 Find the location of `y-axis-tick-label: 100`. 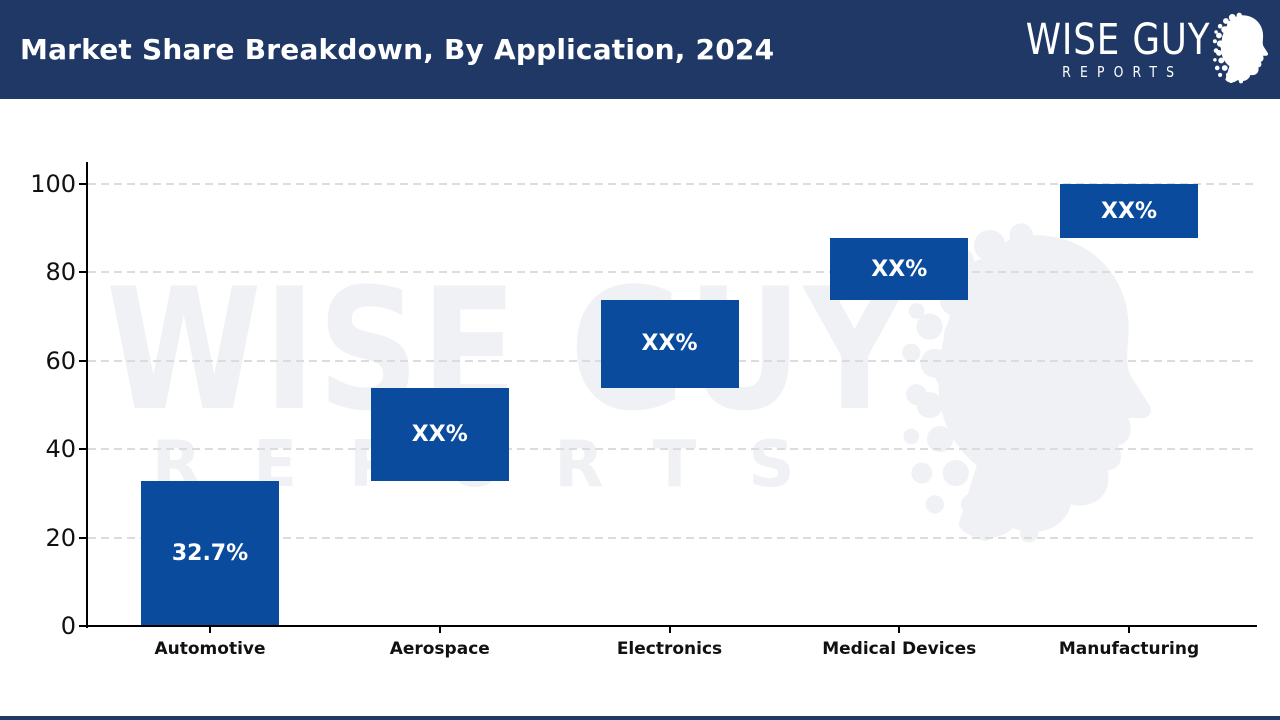

y-axis-tick-label: 100 is located at coordinates (53, 184).